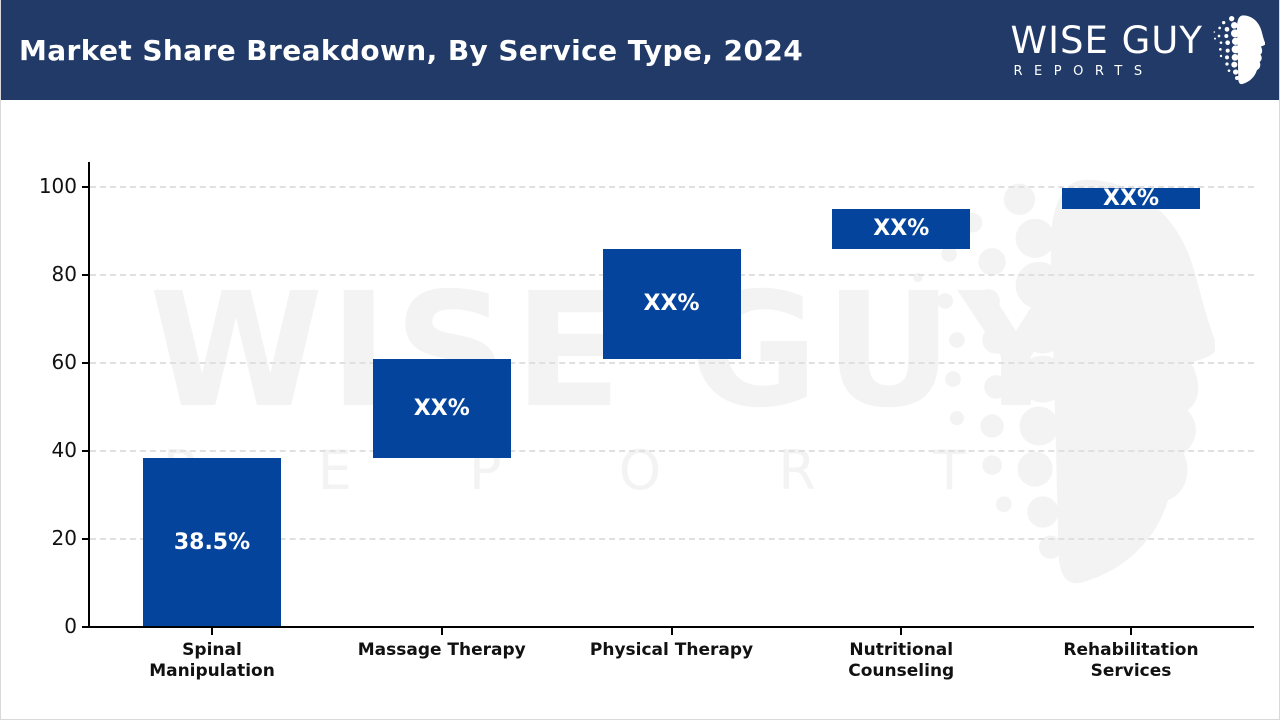 The width and height of the screenshot is (1280, 720). What do you see at coordinates (64, 449) in the screenshot?
I see `y-tick-label: 40` at bounding box center [64, 449].